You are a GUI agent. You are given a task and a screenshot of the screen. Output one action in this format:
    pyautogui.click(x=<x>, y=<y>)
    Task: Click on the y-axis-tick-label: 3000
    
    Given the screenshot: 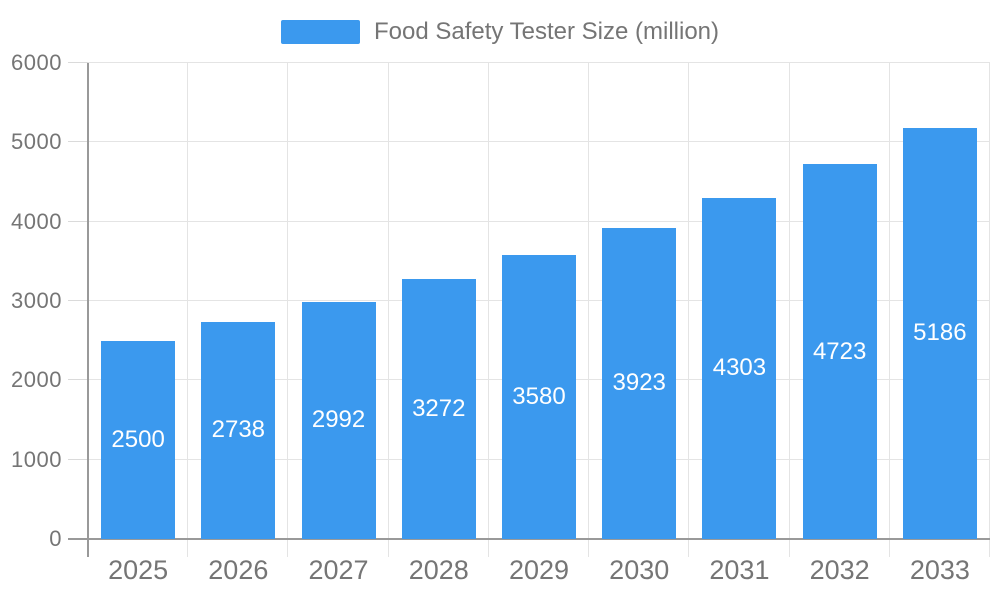 What is the action you would take?
    pyautogui.click(x=36, y=300)
    